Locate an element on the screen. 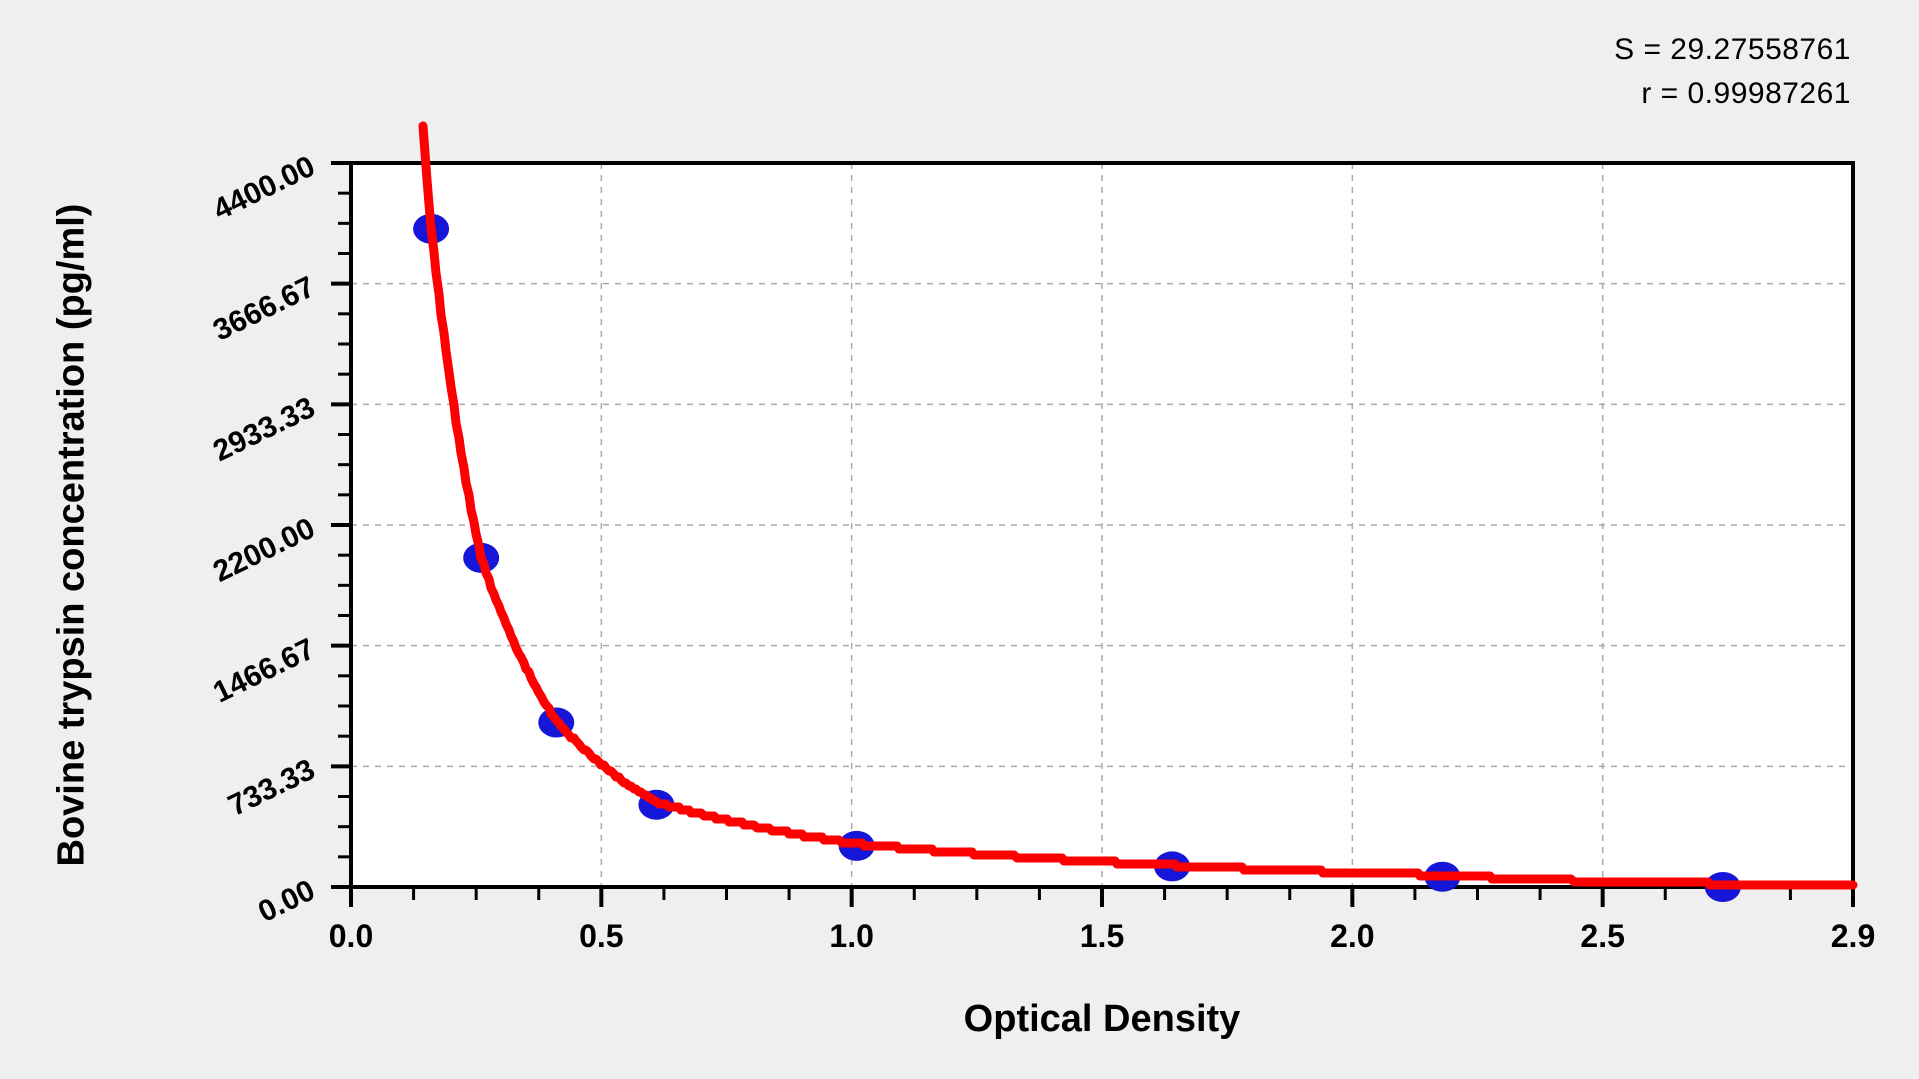 This screenshot has height=1079, width=1919. fit-r-value: r = 0.99987261 is located at coordinates (1746, 93).